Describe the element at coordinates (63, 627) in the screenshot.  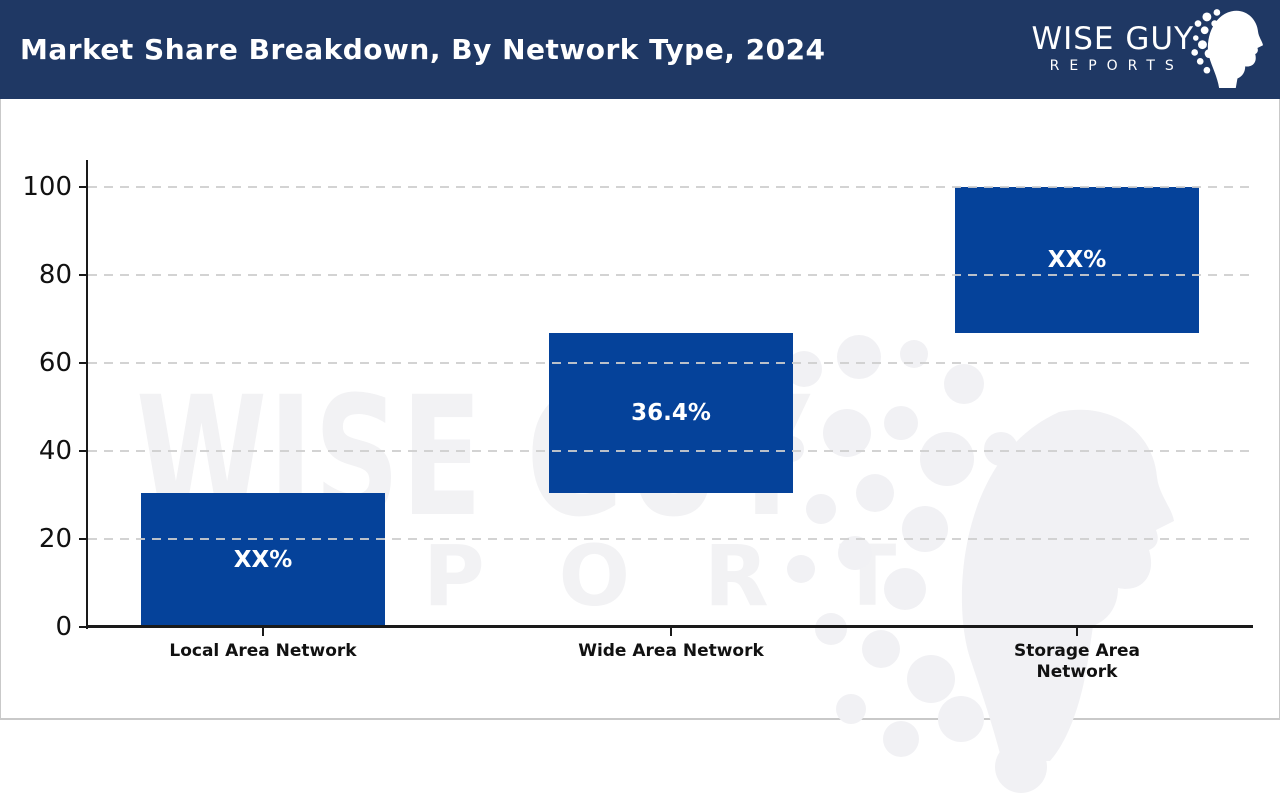
I see `y-tick-label: 0` at that location.